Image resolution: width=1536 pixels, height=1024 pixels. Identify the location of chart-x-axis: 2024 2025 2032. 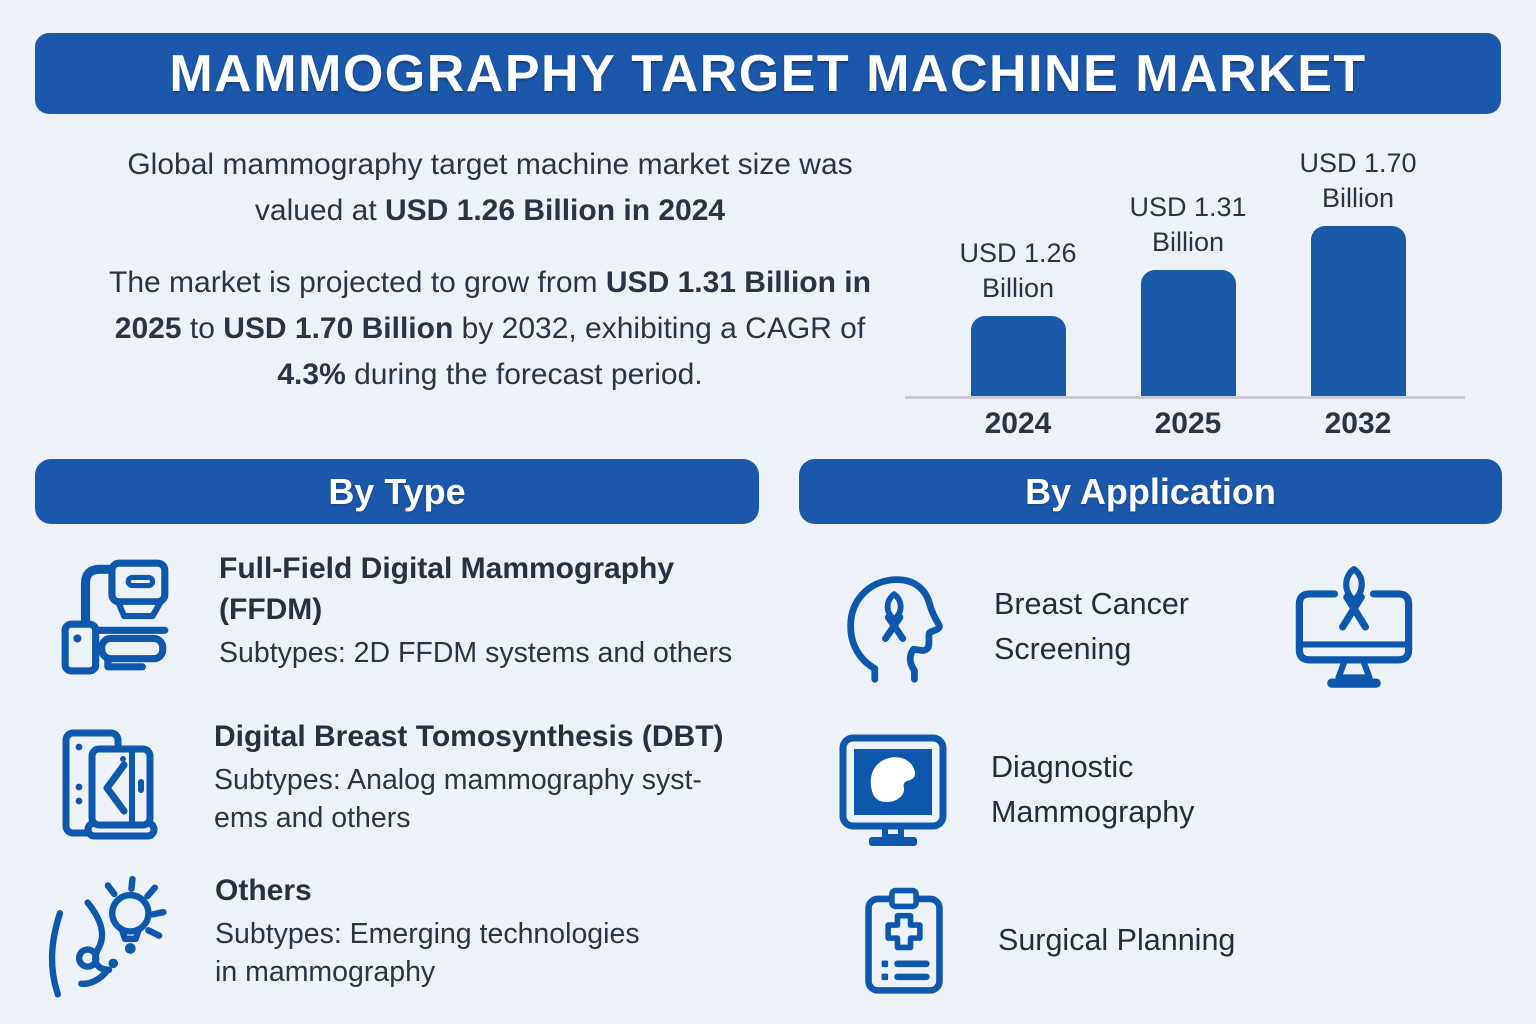
(1188, 424).